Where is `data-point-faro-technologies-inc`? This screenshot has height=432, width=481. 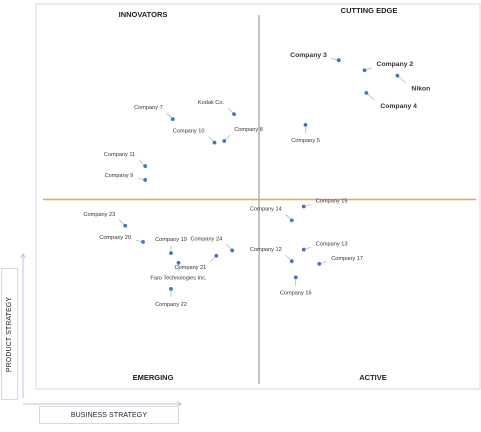 data-point-faro-technologies-inc is located at coordinates (178, 262).